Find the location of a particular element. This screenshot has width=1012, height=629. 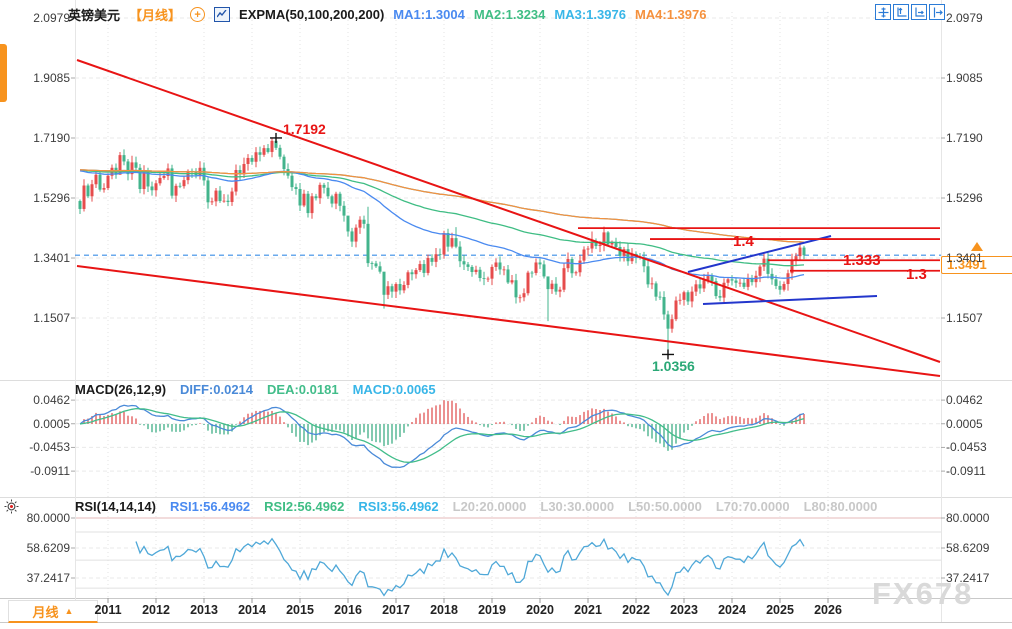

rsi-title: RSI(14,14,14) is located at coordinates (115, 506).